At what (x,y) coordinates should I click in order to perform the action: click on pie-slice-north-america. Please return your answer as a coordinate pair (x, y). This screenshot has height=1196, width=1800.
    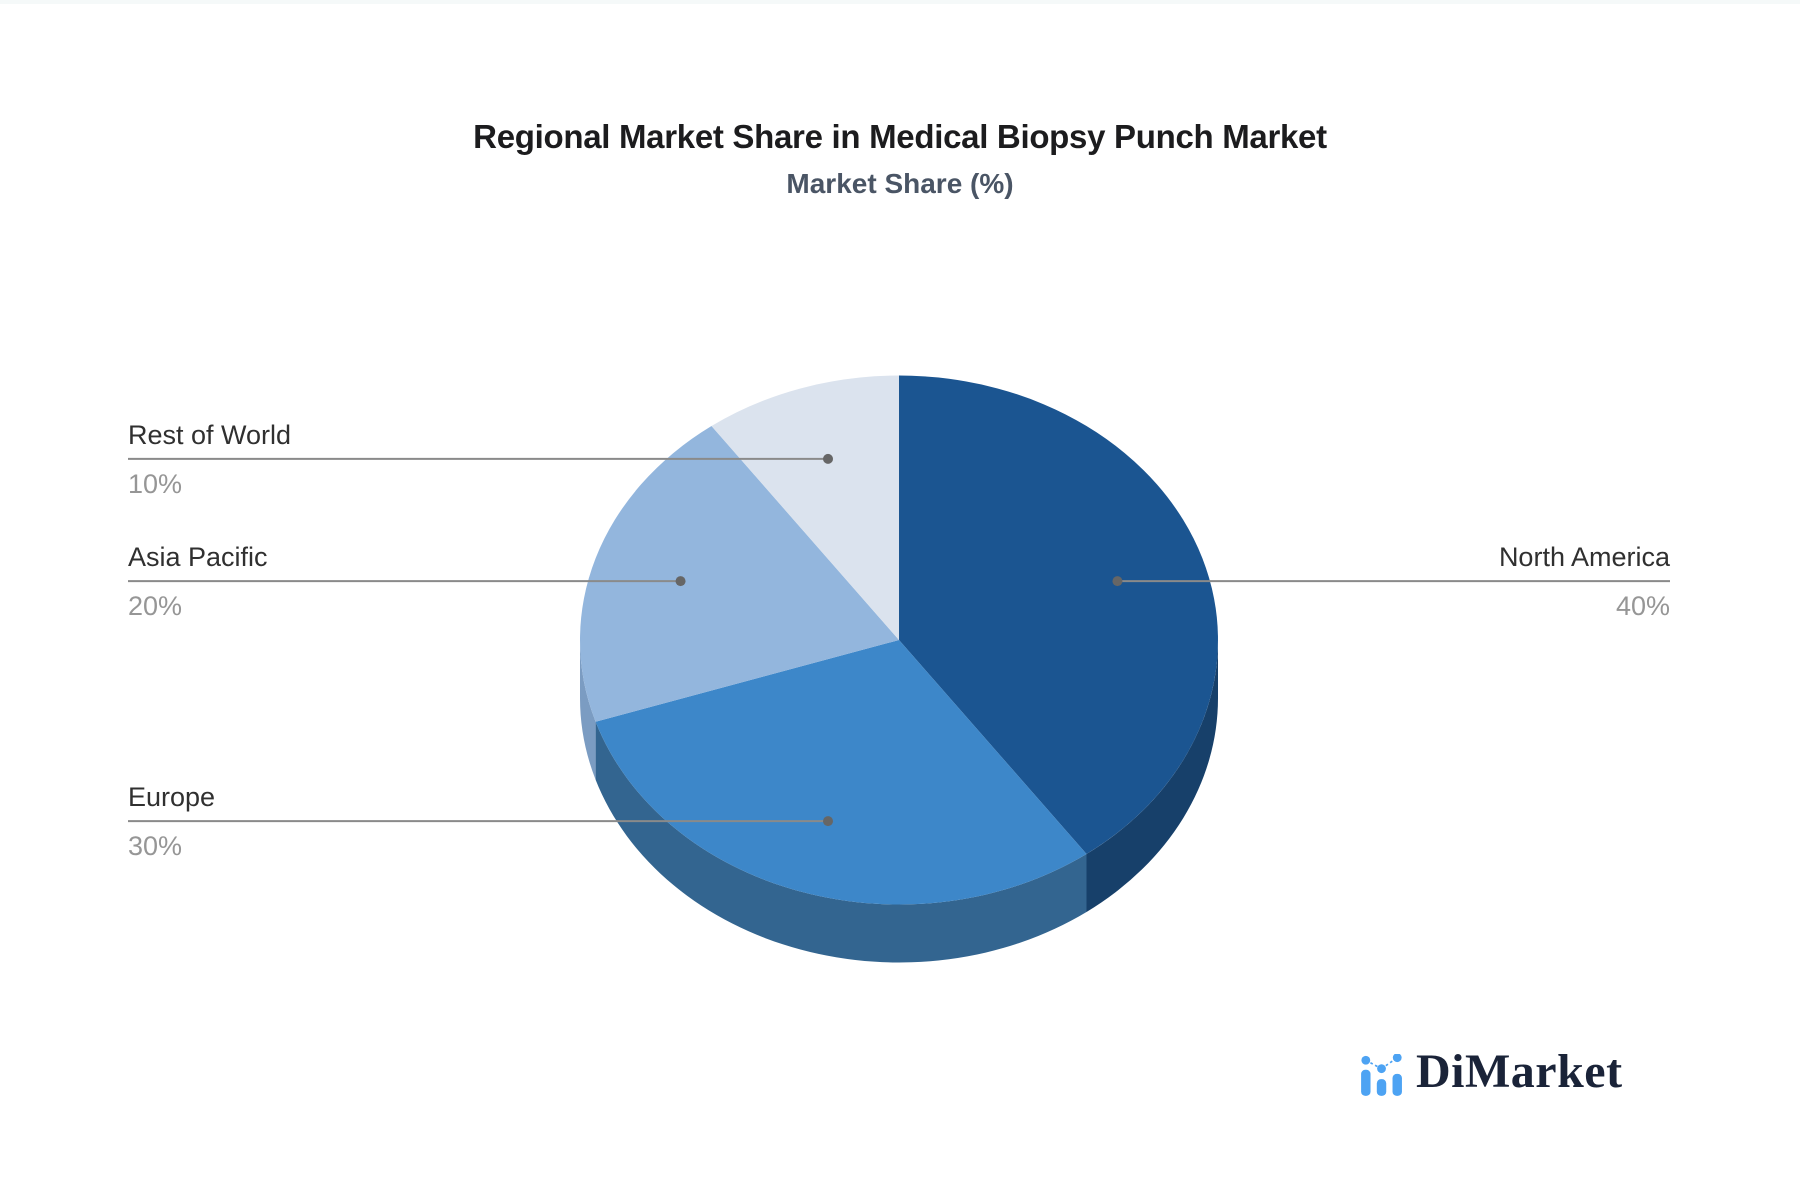
    Looking at the image, I should click on (1058, 614).